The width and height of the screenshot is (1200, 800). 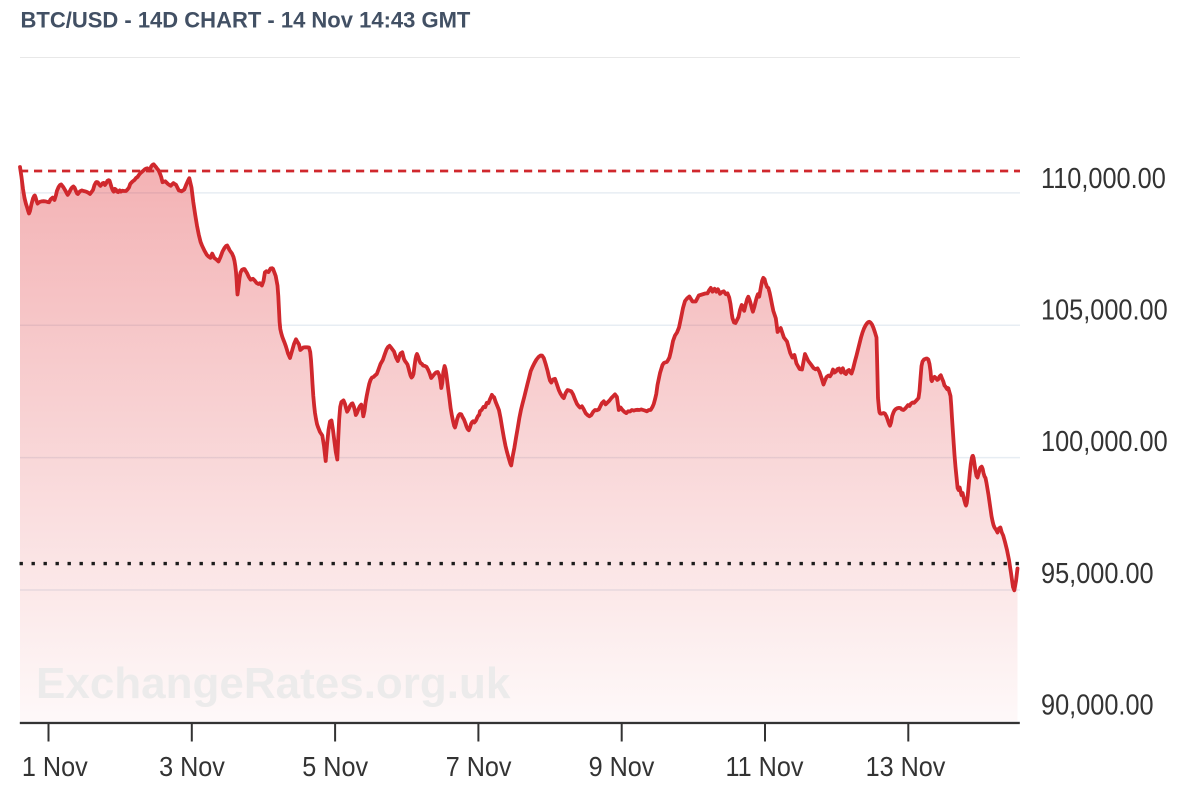 I want to click on svg-text: 3 Nov, so click(x=192, y=767).